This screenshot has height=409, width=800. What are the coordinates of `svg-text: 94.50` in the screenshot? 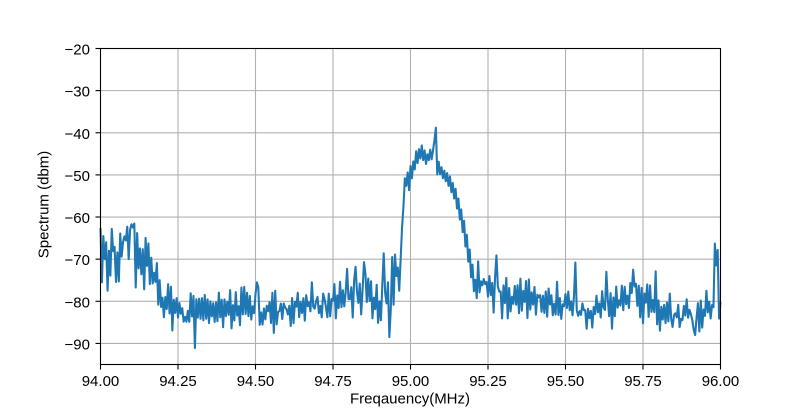 It's located at (256, 381).